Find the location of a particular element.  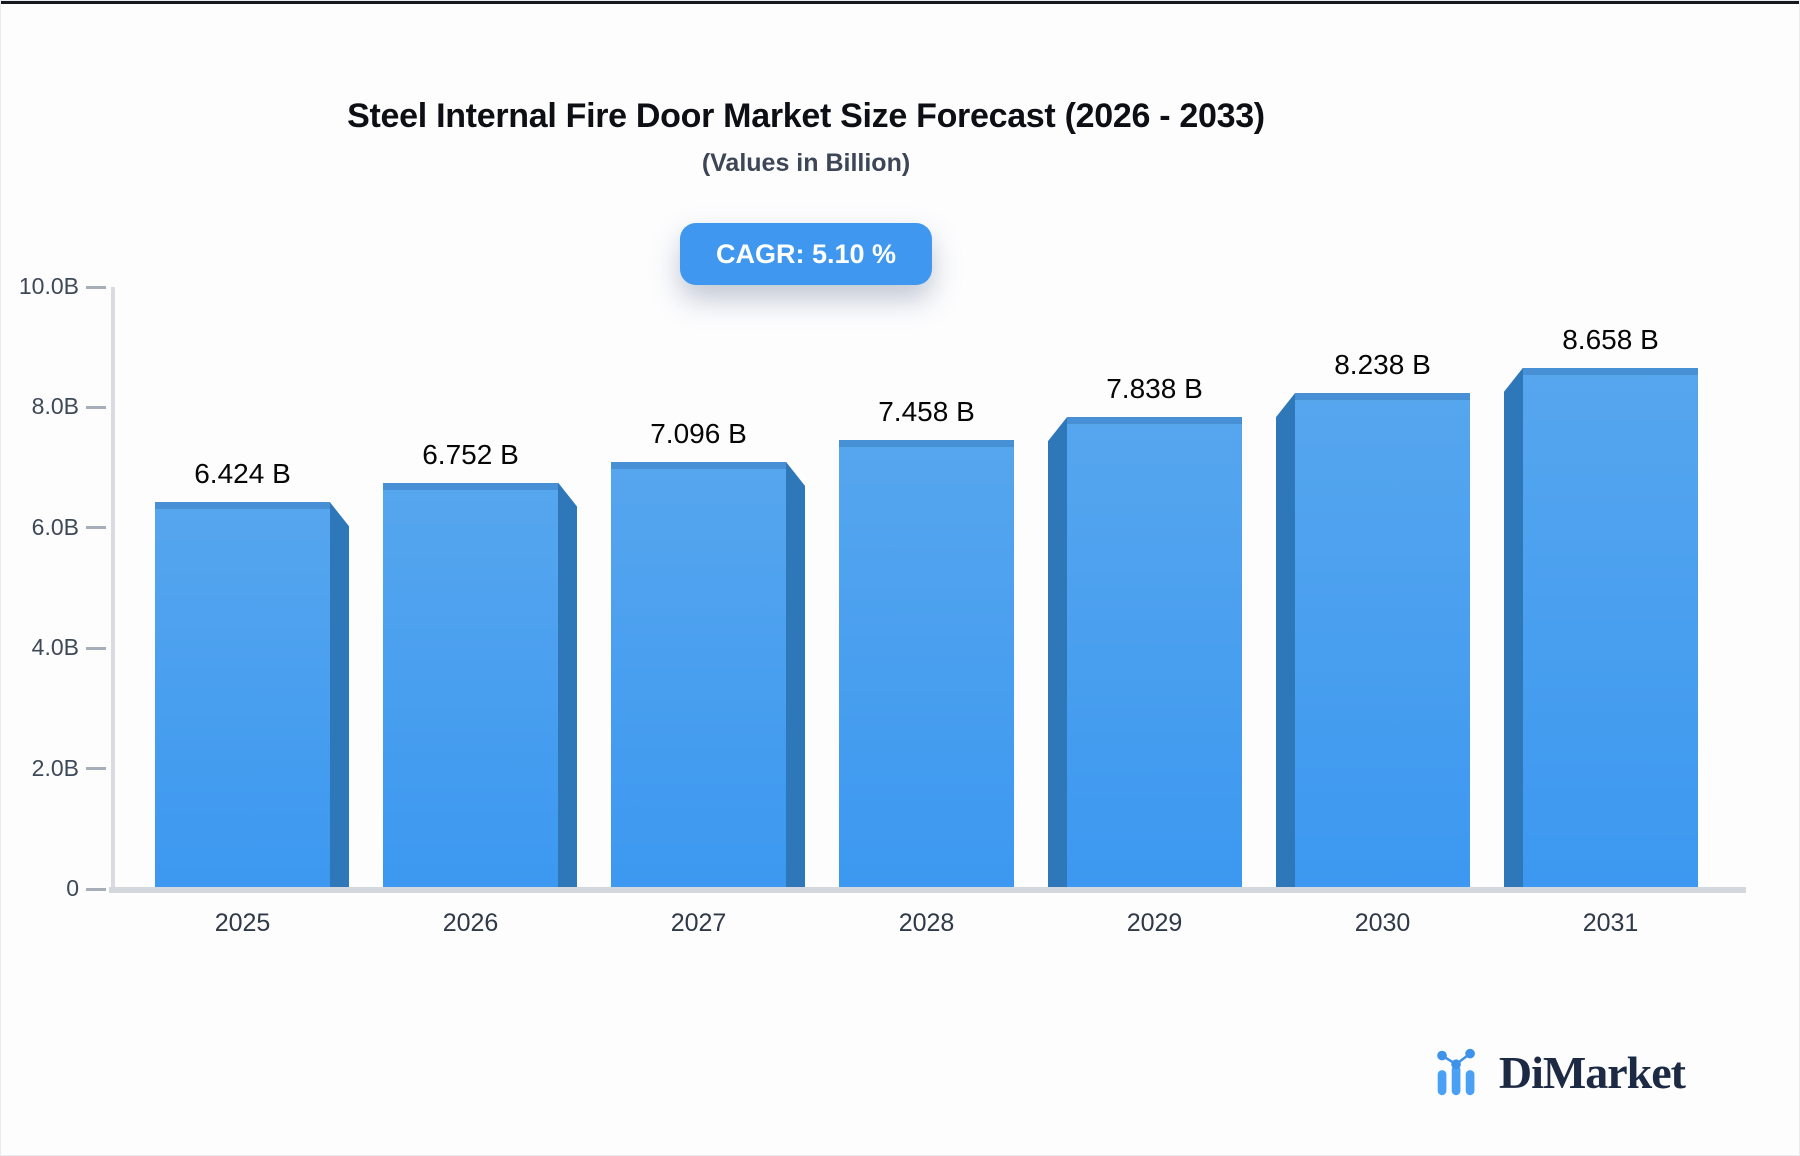

x-axis-label: 2031 is located at coordinates (1610, 923).